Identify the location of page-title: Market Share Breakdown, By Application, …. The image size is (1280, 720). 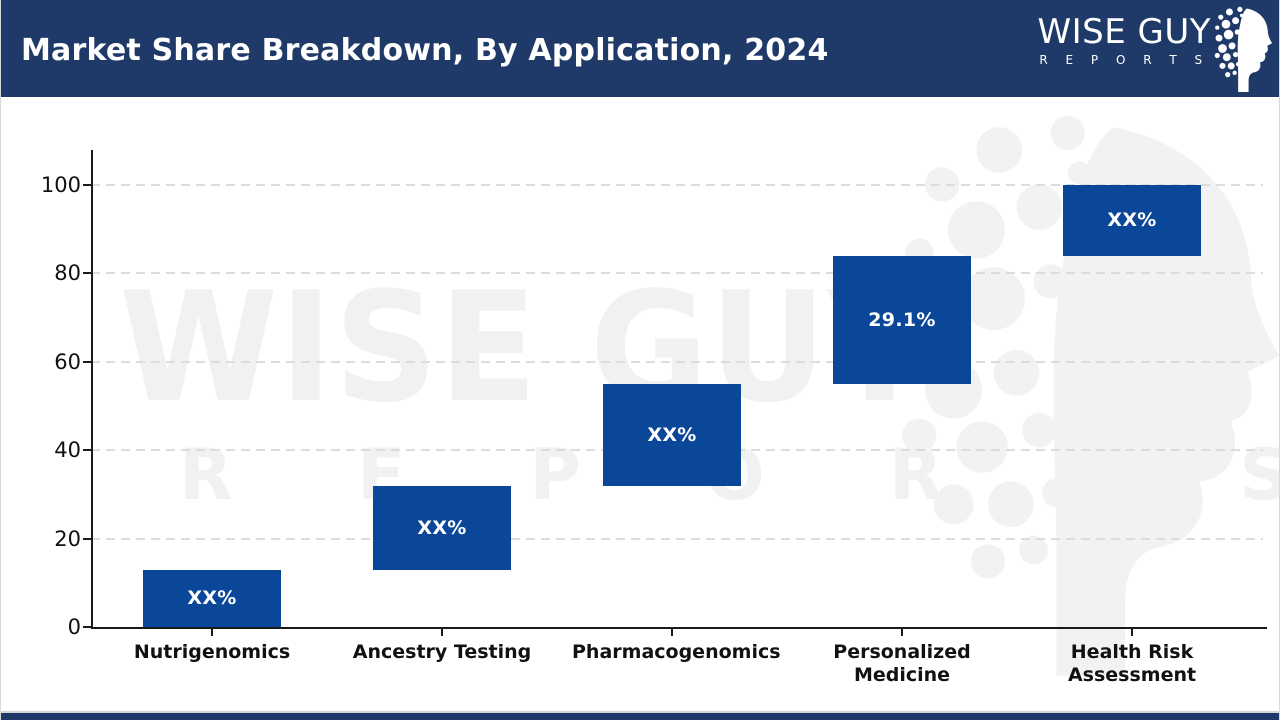
(425, 50).